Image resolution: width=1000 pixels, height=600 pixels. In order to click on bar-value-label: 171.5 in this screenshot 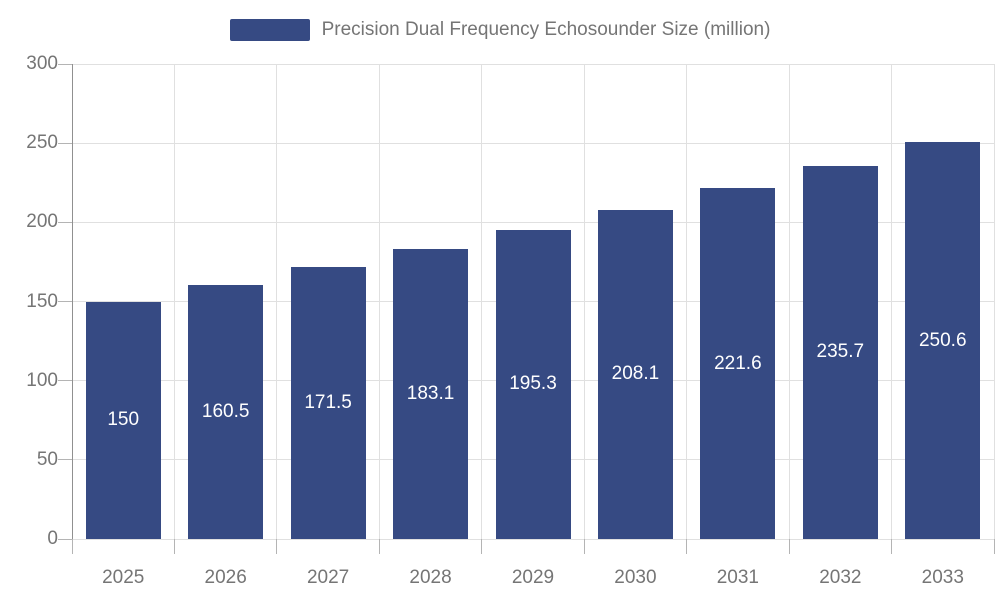, I will do `click(328, 403)`.